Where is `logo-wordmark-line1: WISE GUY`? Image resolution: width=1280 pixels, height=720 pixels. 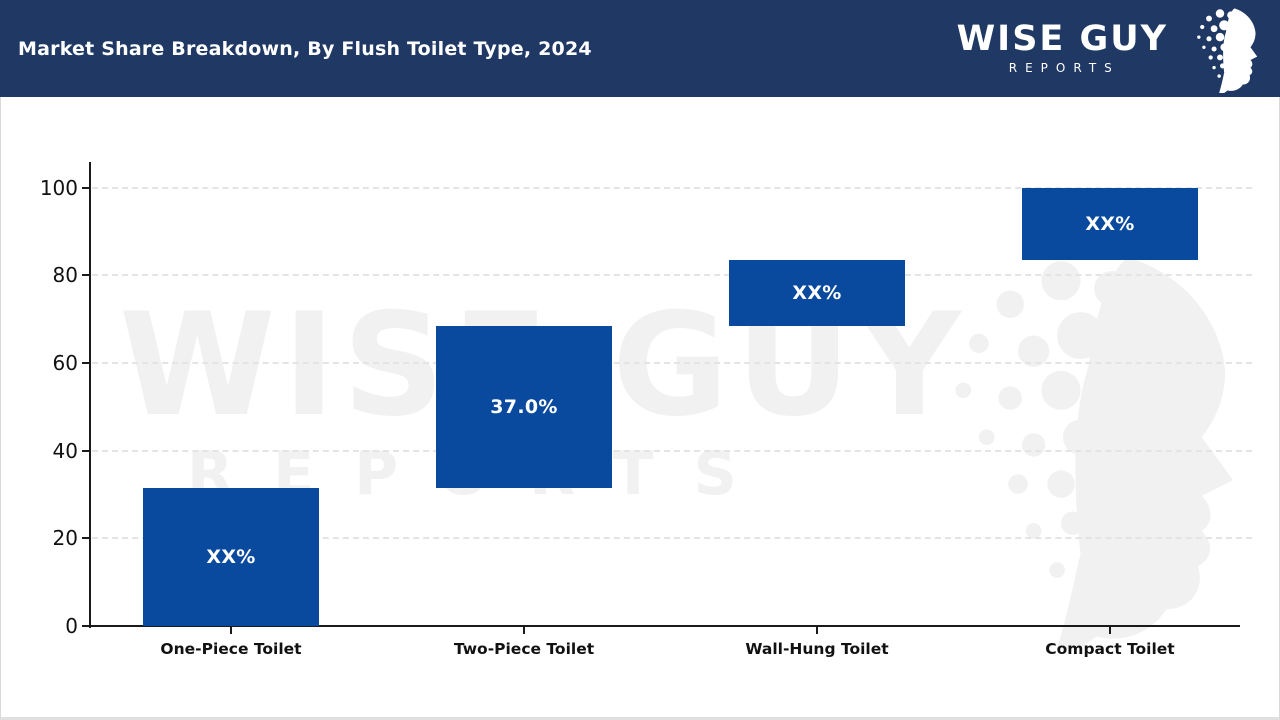
logo-wordmark-line1: WISE GUY is located at coordinates (1062, 39).